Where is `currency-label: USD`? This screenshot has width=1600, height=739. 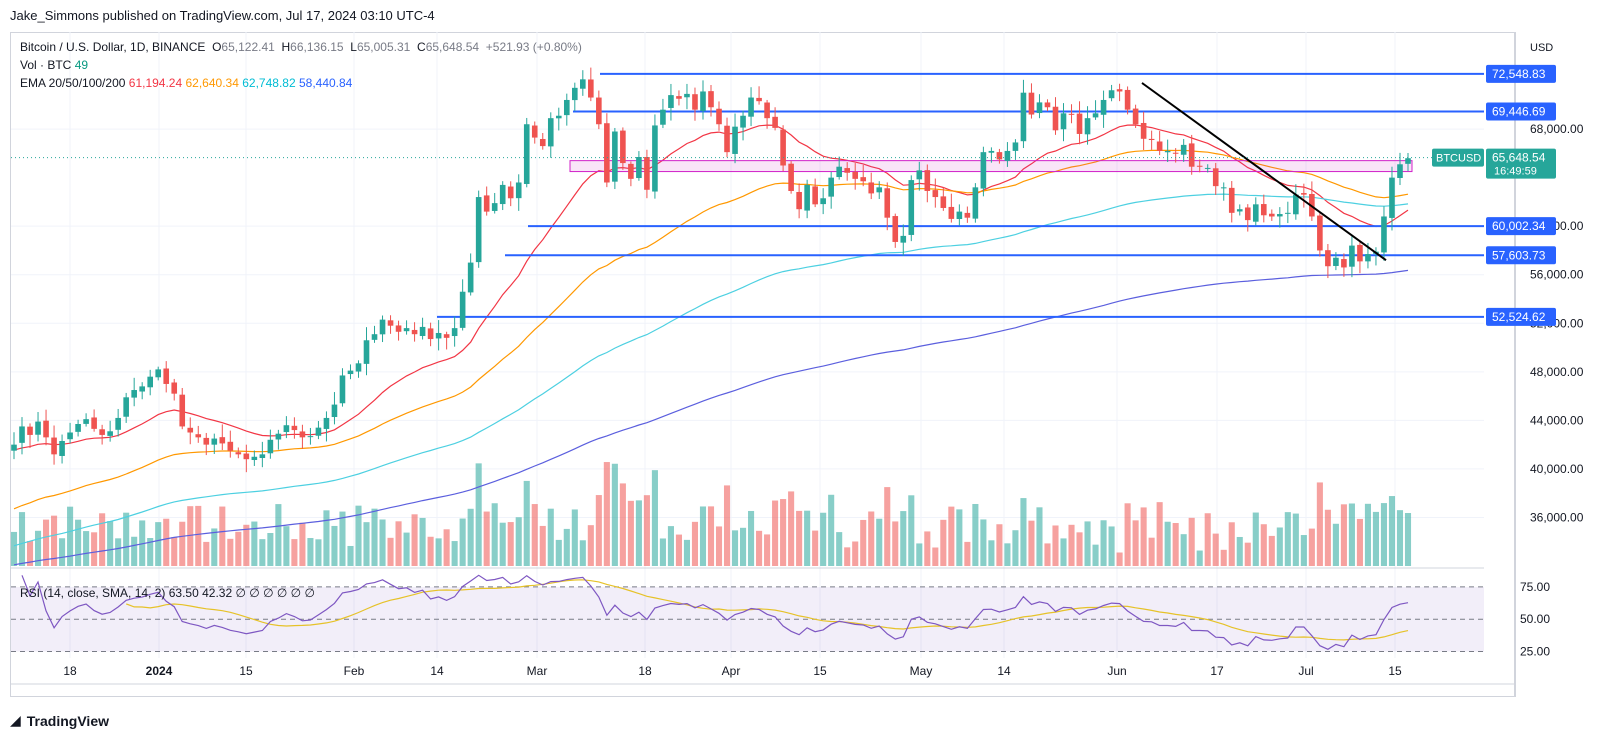
currency-label: USD is located at coordinates (1542, 48).